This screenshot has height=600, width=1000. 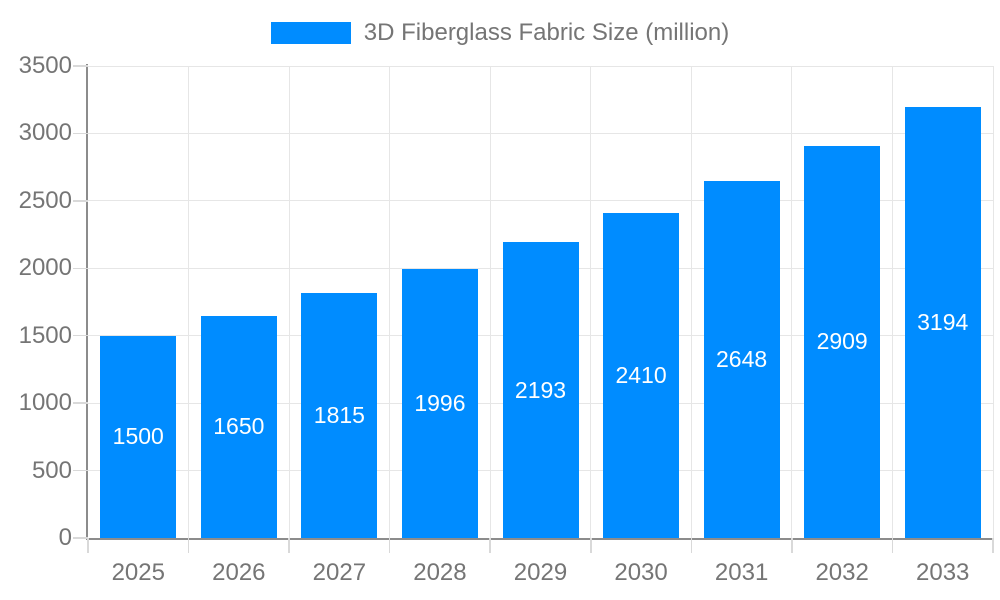 I want to click on bar: 2410, so click(x=641, y=375).